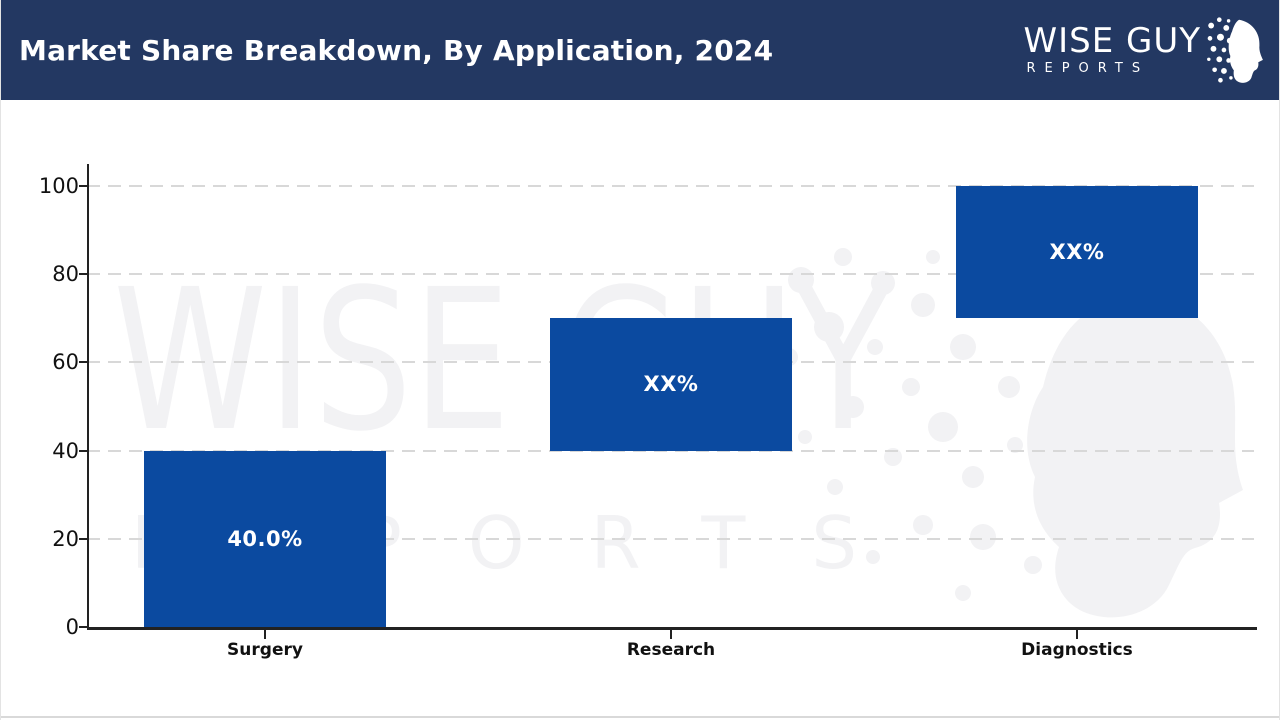 Image resolution: width=1280 pixels, height=720 pixels. I want to click on y-tick-label: 60, so click(65, 362).